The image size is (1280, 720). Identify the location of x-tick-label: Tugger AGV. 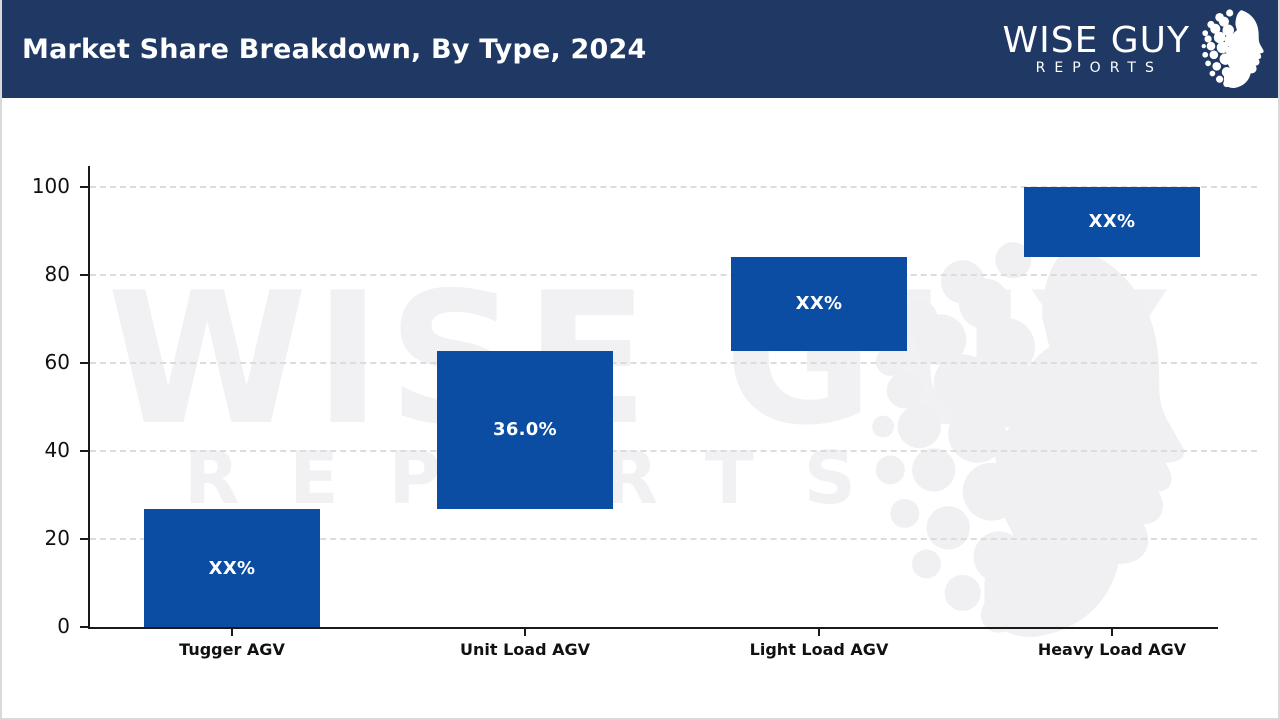
(232, 649).